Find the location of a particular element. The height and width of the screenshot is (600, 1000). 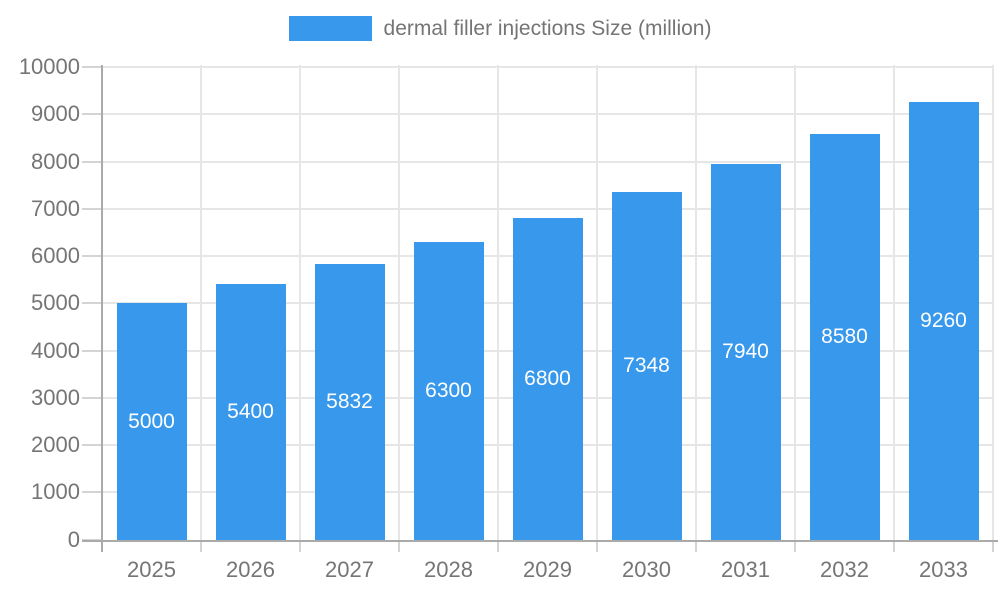

bar-value-label: 7348 is located at coordinates (646, 366).